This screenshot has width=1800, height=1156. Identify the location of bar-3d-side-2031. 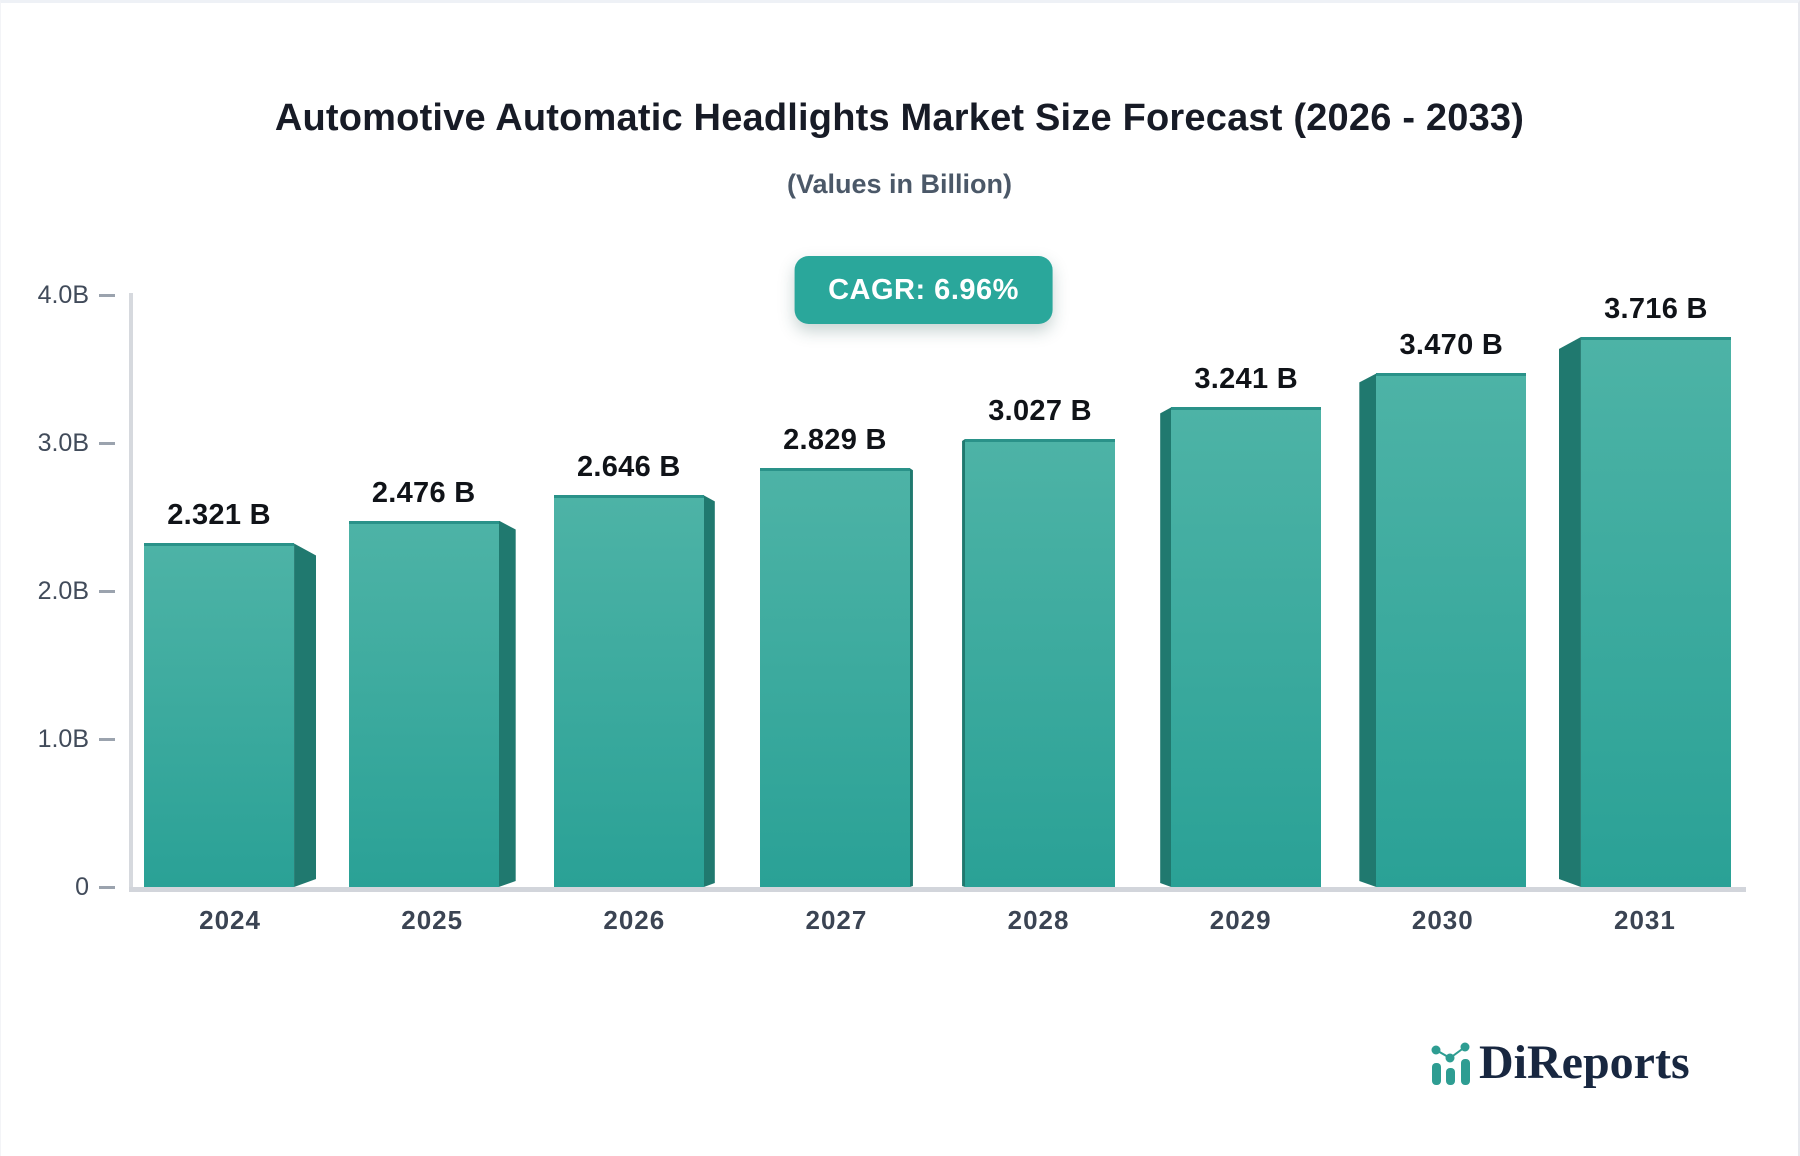
(1569, 612).